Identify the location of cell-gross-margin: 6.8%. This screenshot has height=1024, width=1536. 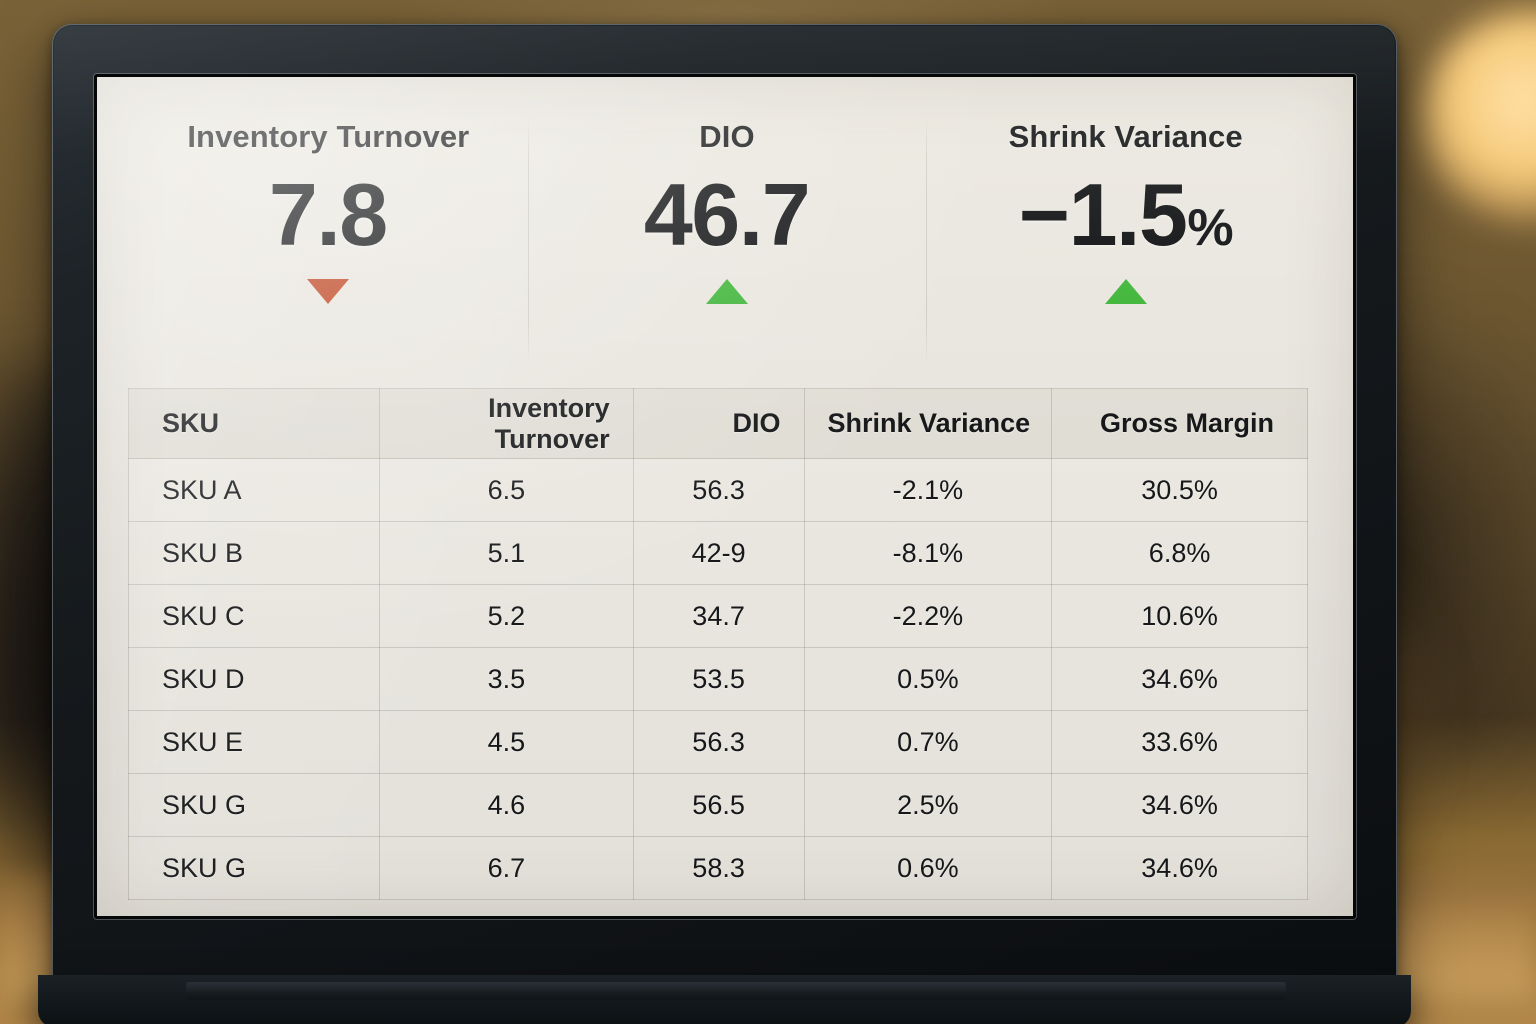
(1179, 553).